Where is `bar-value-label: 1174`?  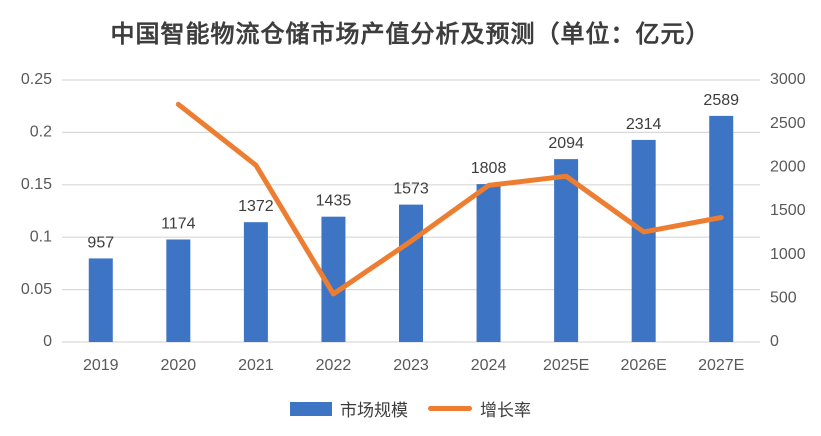 bar-value-label: 1174 is located at coordinates (178, 223).